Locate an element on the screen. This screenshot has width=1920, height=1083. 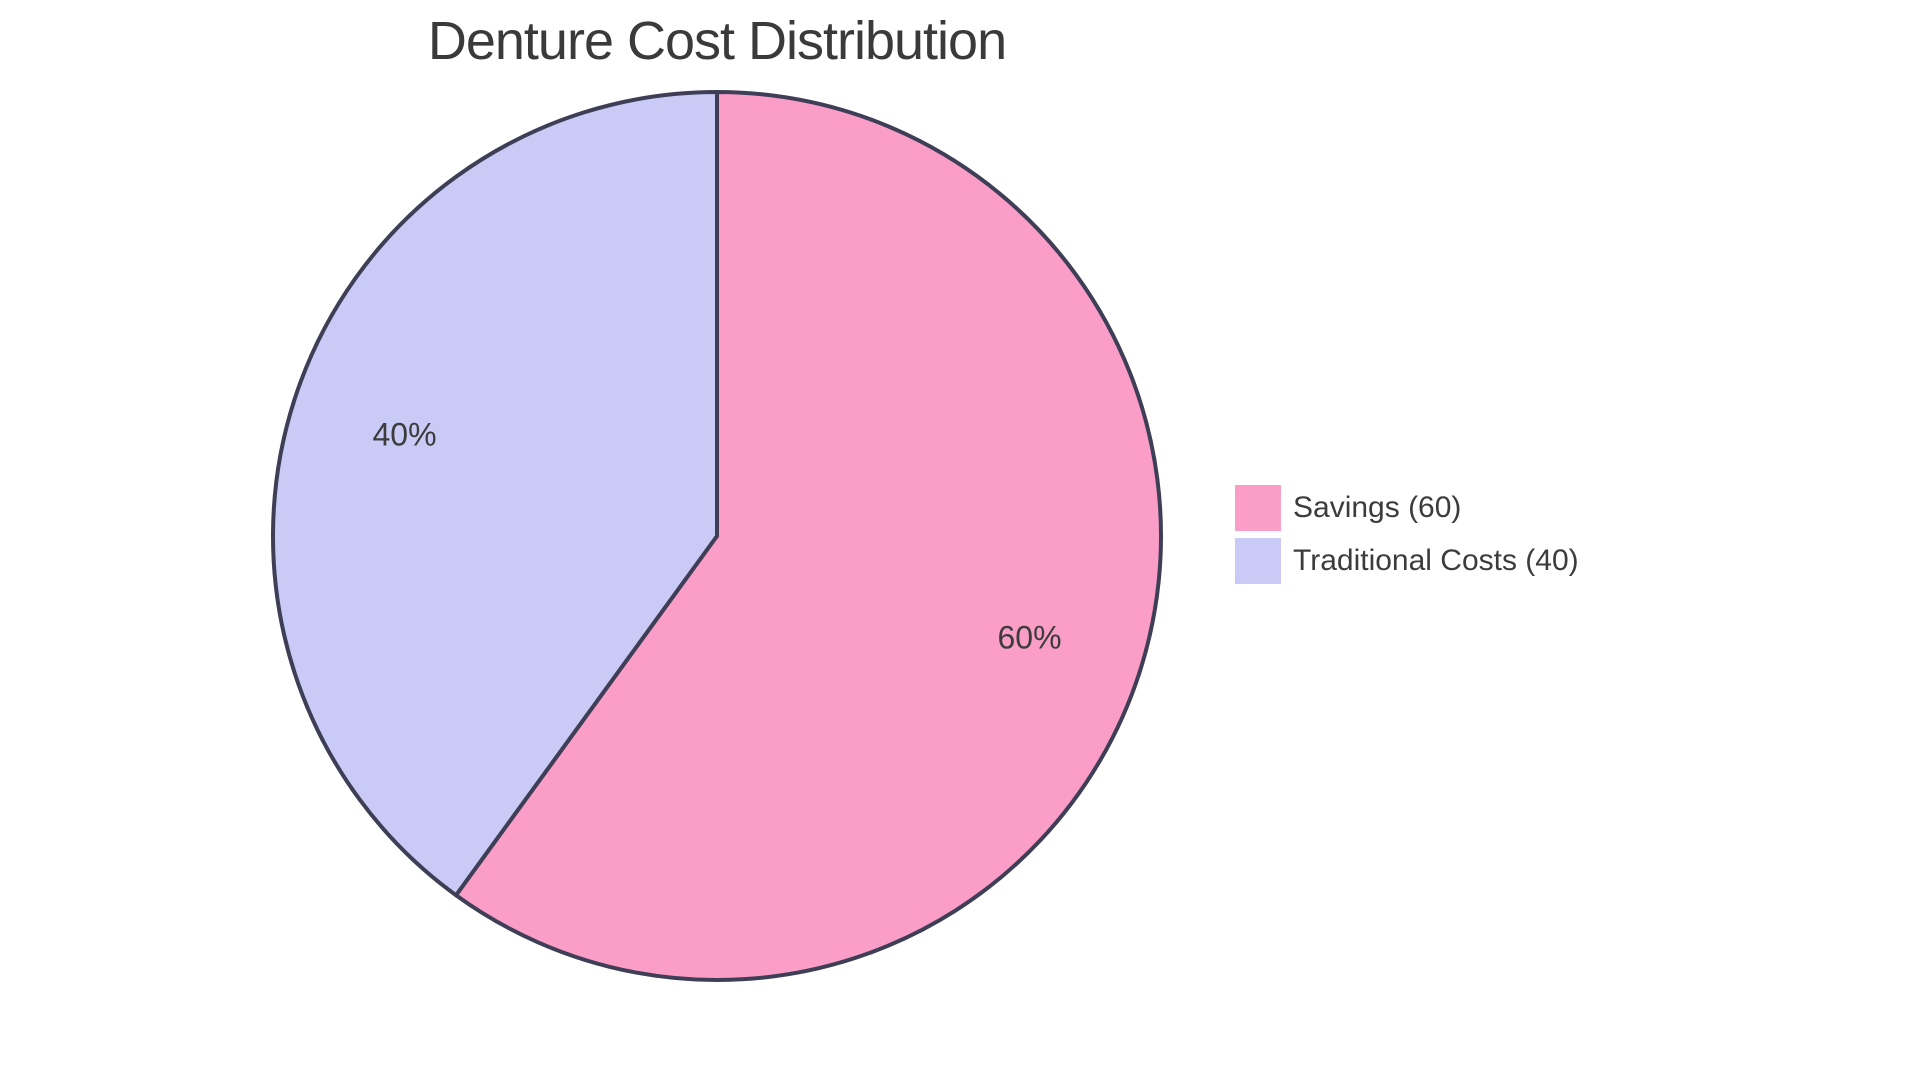
legend-label-savings: Savings (60) is located at coordinates (1377, 507).